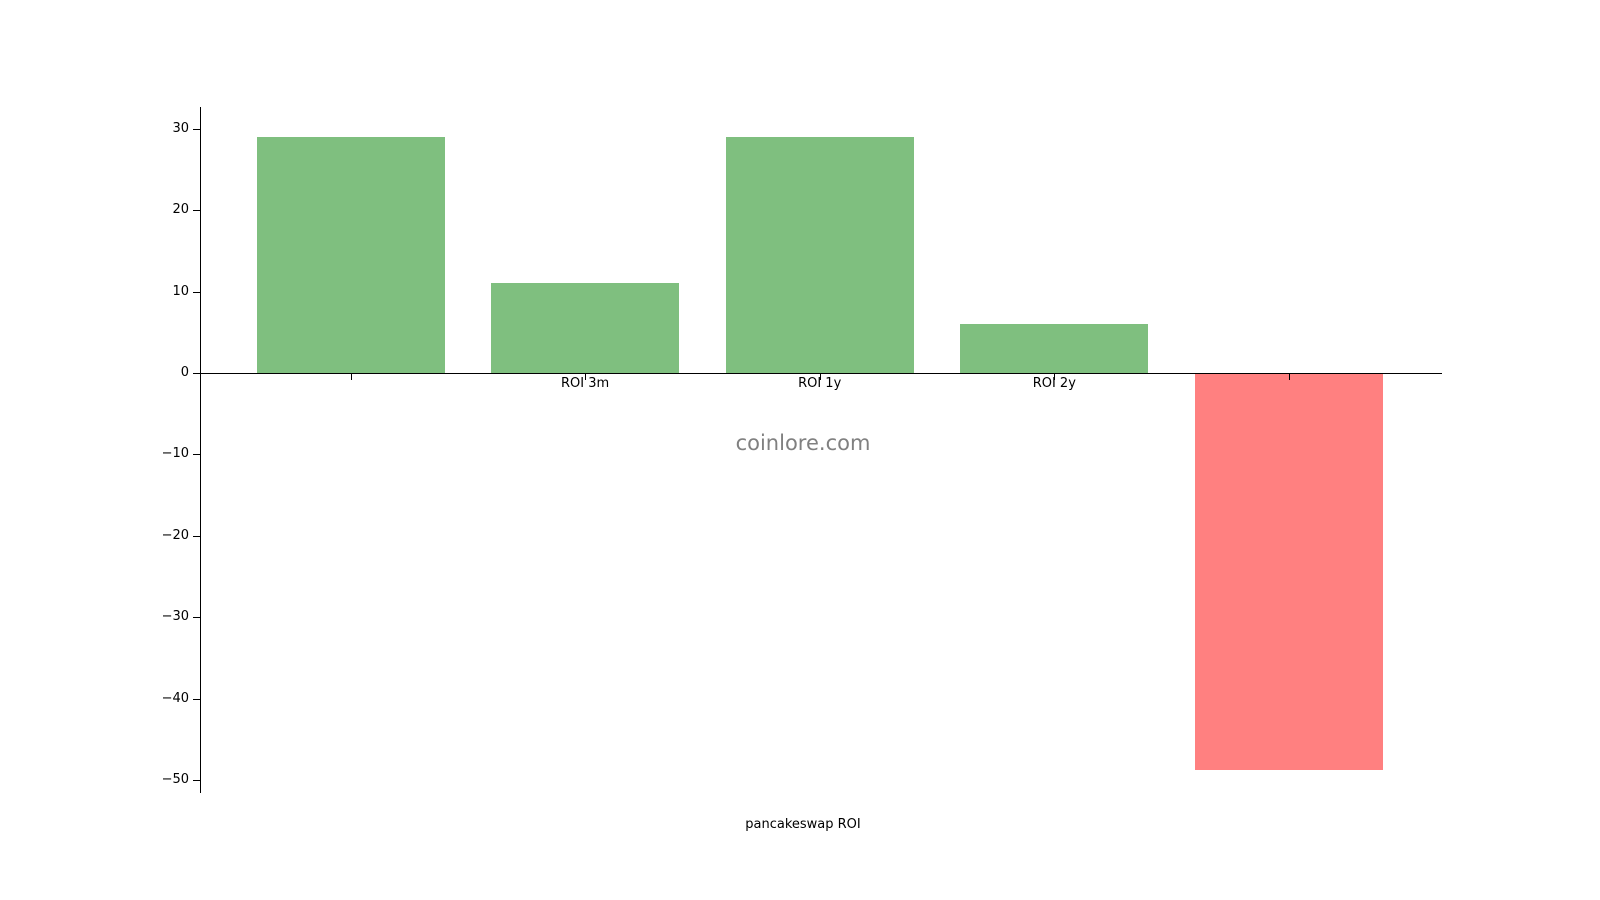 The image size is (1600, 900). What do you see at coordinates (175, 454) in the screenshot?
I see `y-axis-tick-label: −10` at bounding box center [175, 454].